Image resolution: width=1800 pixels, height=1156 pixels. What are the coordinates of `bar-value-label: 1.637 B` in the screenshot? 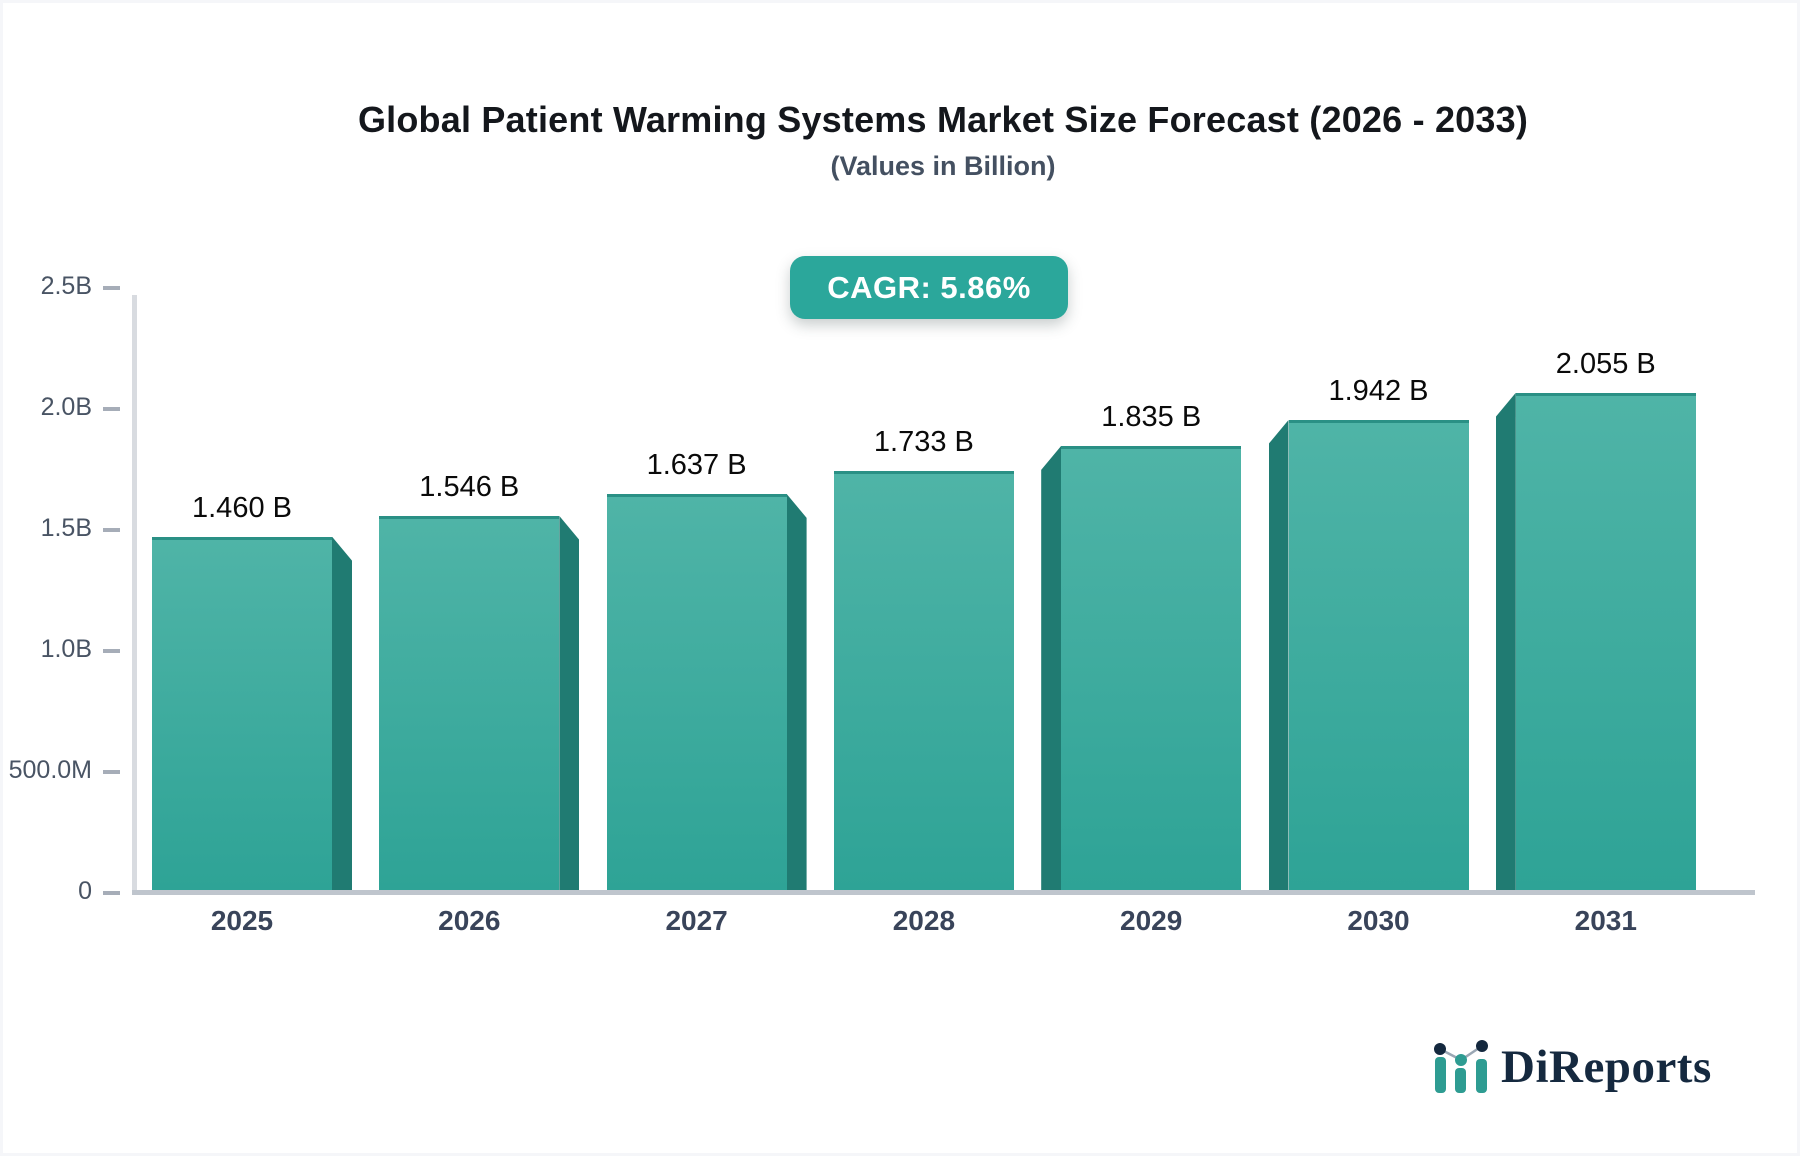 It's located at (696, 464).